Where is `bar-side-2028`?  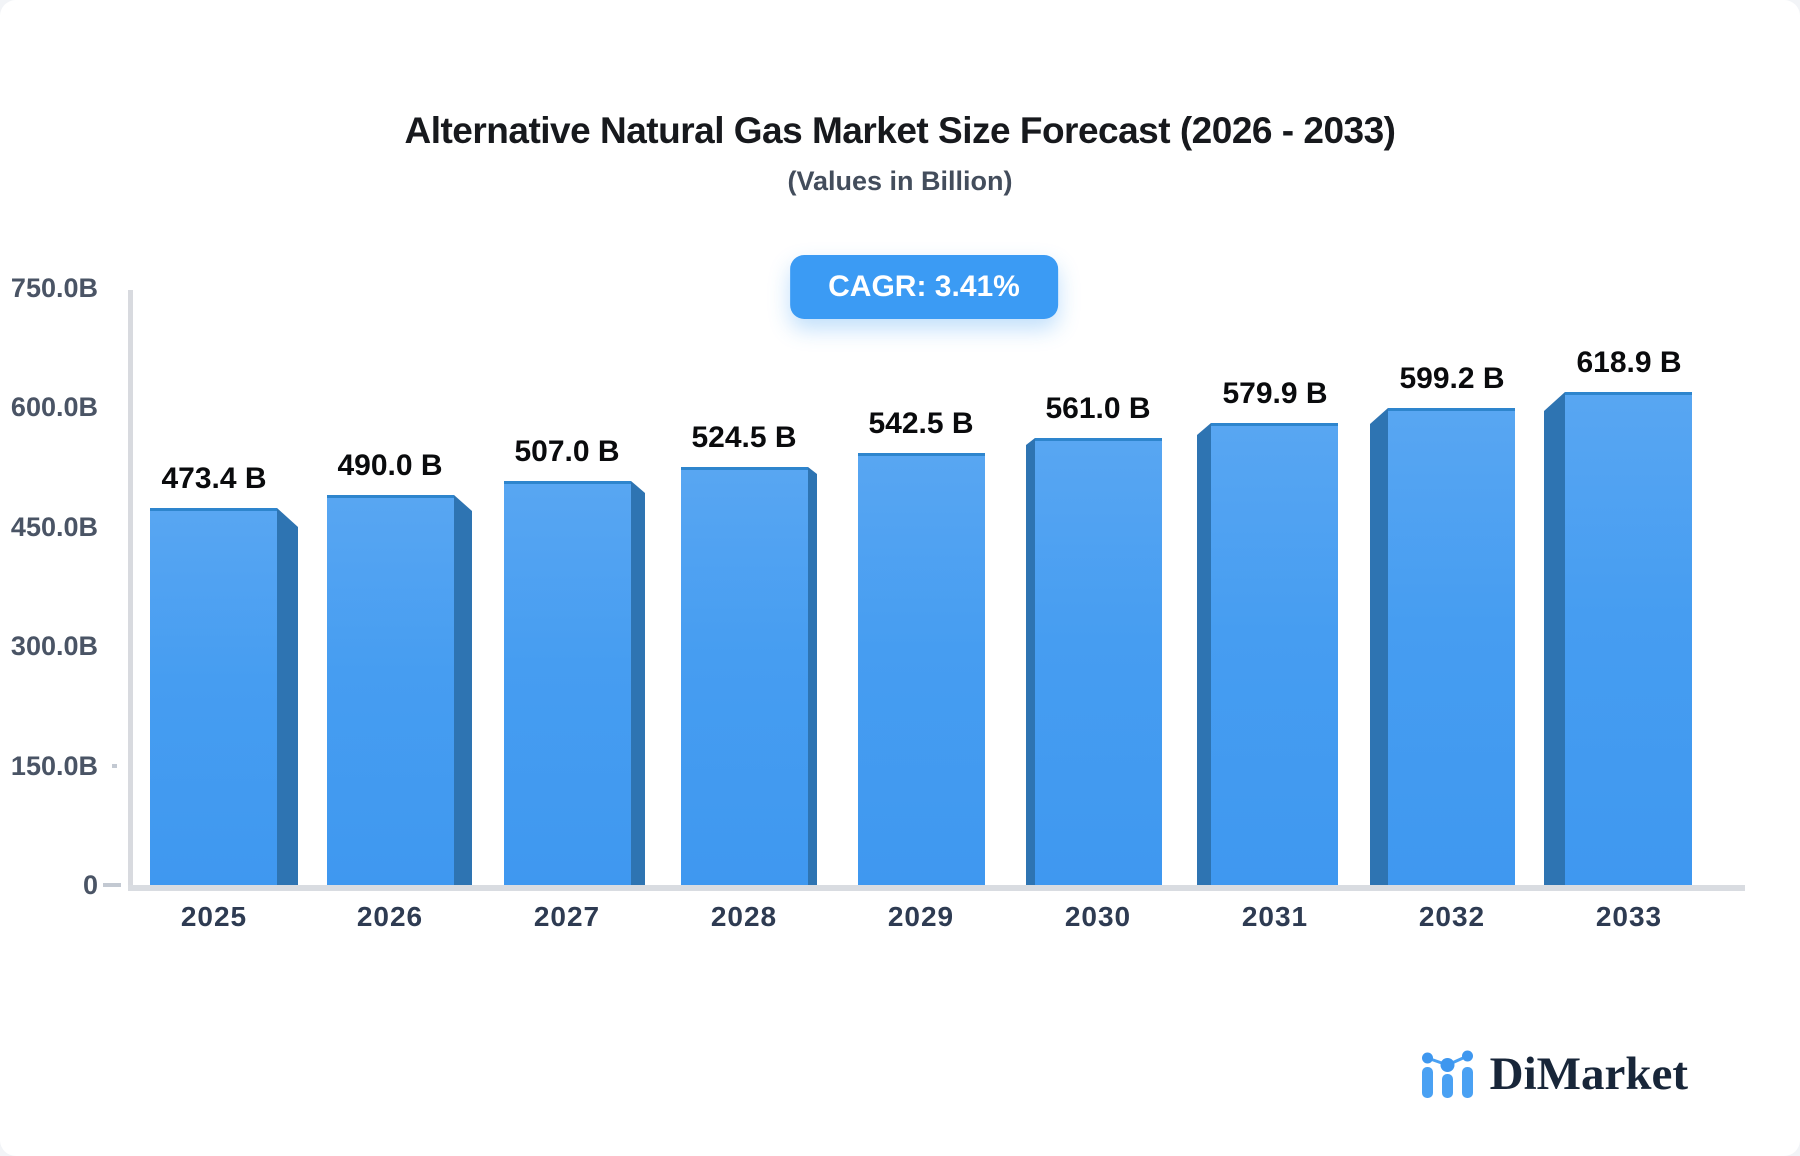 bar-side-2028 is located at coordinates (812, 676).